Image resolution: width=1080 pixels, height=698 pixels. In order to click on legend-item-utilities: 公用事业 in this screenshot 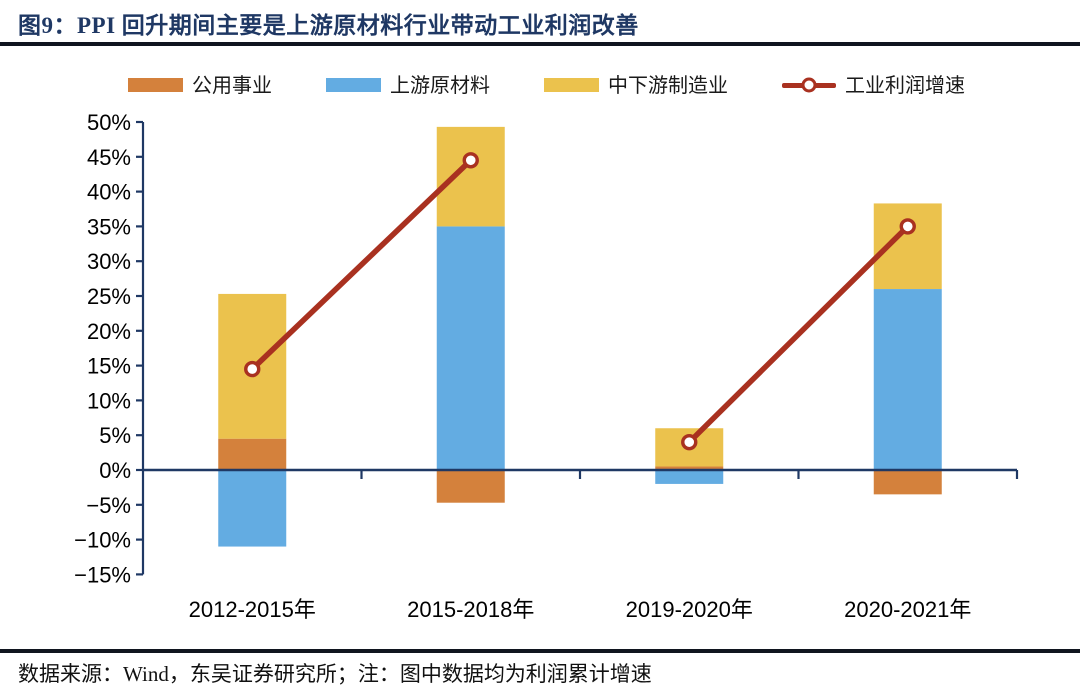, I will do `click(200, 85)`.